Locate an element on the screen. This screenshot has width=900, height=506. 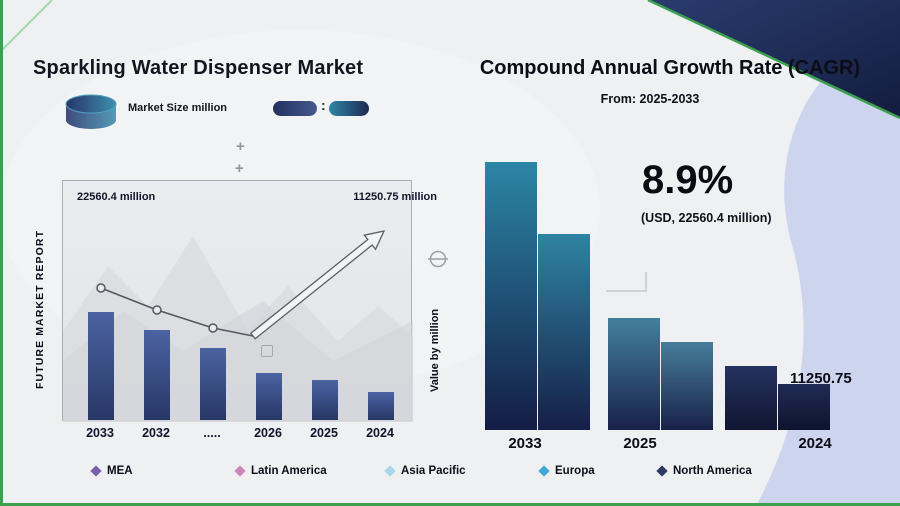
ratio-pill-right is located at coordinates (349, 108).